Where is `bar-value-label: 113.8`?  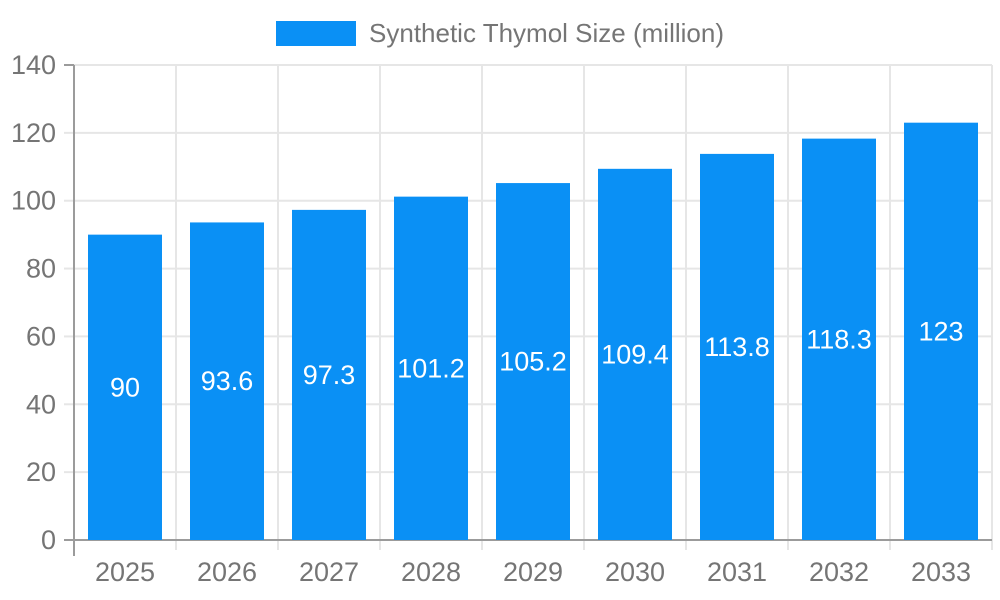 bar-value-label: 113.8 is located at coordinates (737, 347).